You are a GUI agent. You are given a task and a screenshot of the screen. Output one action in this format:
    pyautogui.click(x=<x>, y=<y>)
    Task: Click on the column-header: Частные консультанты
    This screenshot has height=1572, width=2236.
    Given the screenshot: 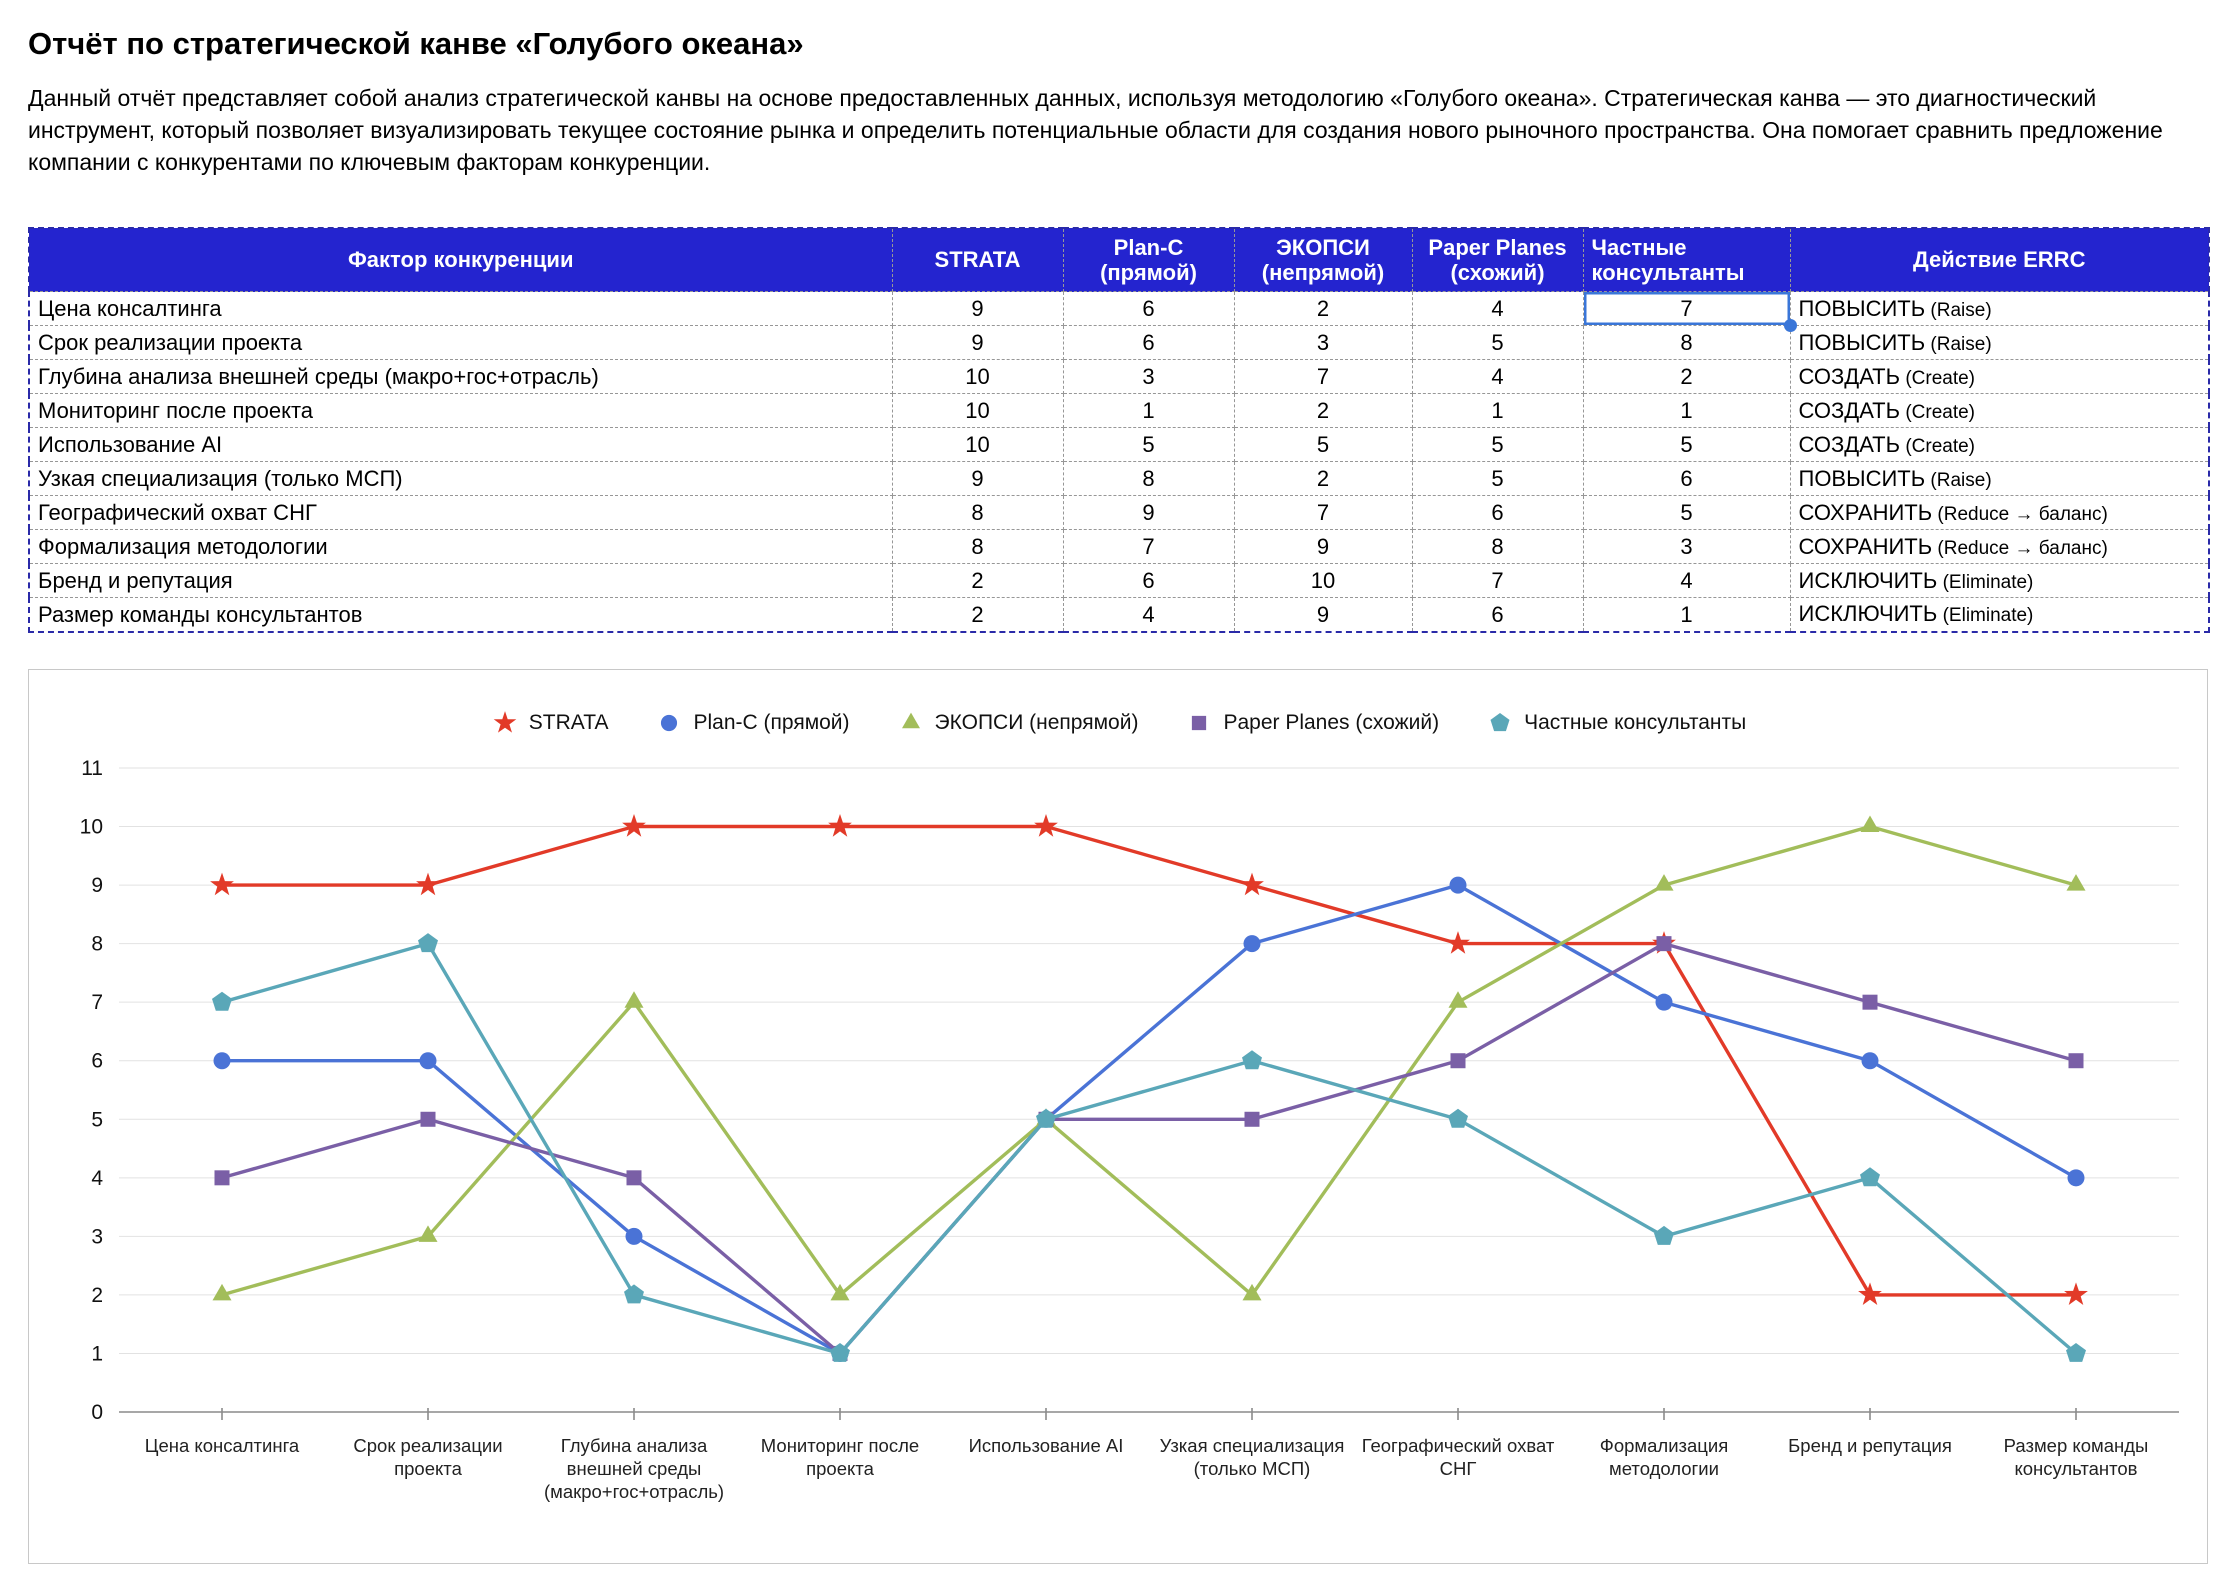 What is the action you would take?
    pyautogui.click(x=1686, y=260)
    